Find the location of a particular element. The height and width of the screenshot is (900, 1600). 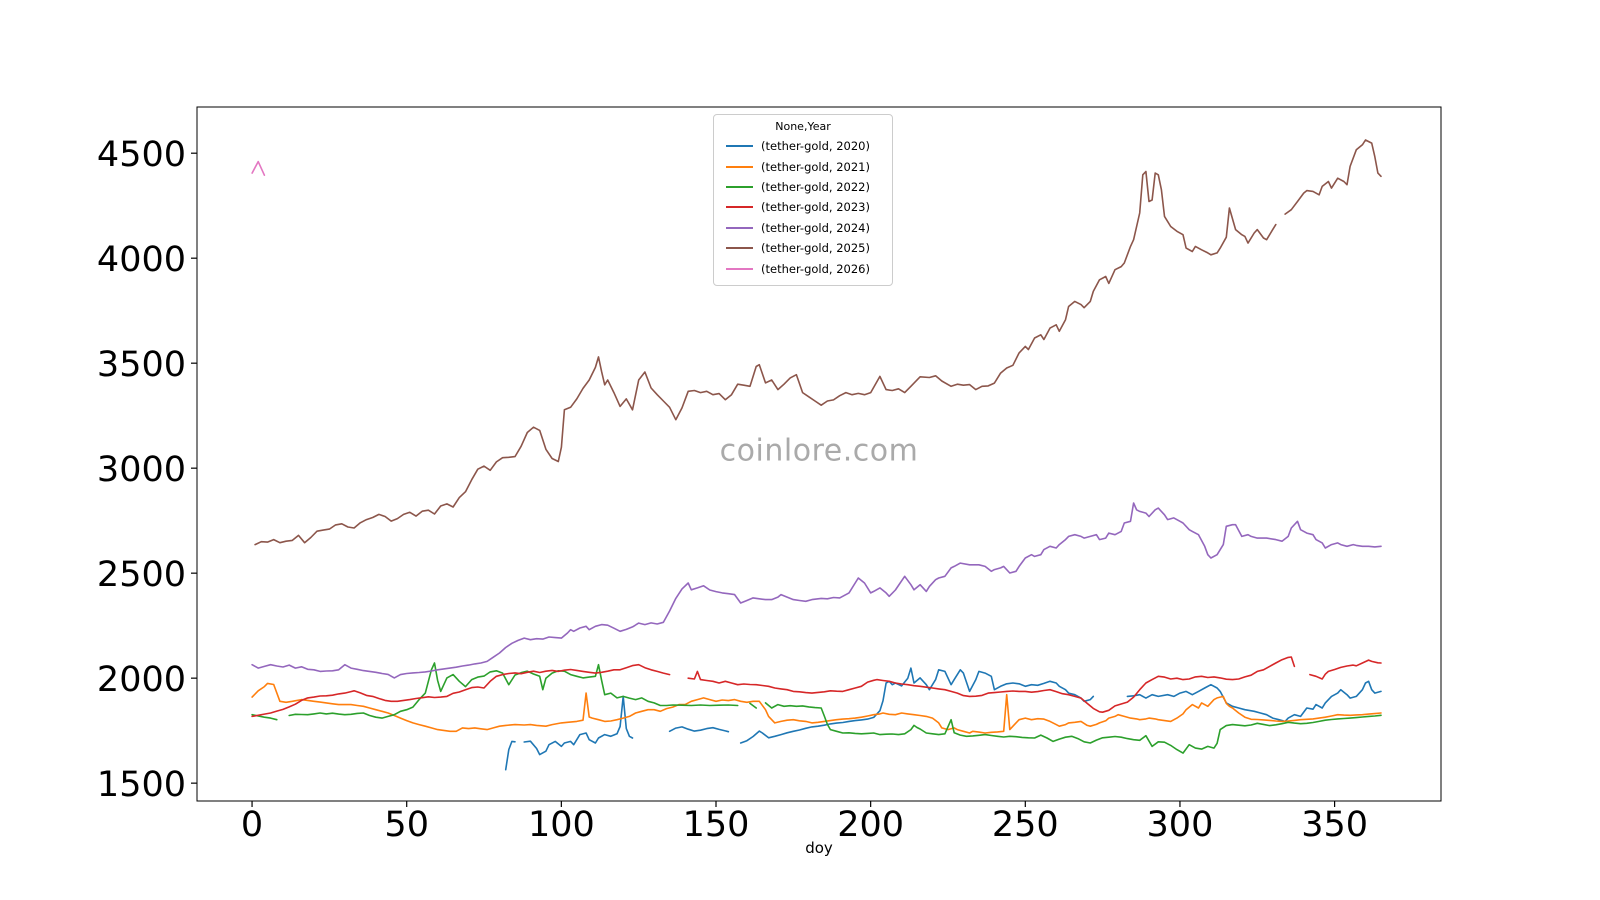

legend-entry-2025: (tether-gold, 2025) is located at coordinates (803, 248).